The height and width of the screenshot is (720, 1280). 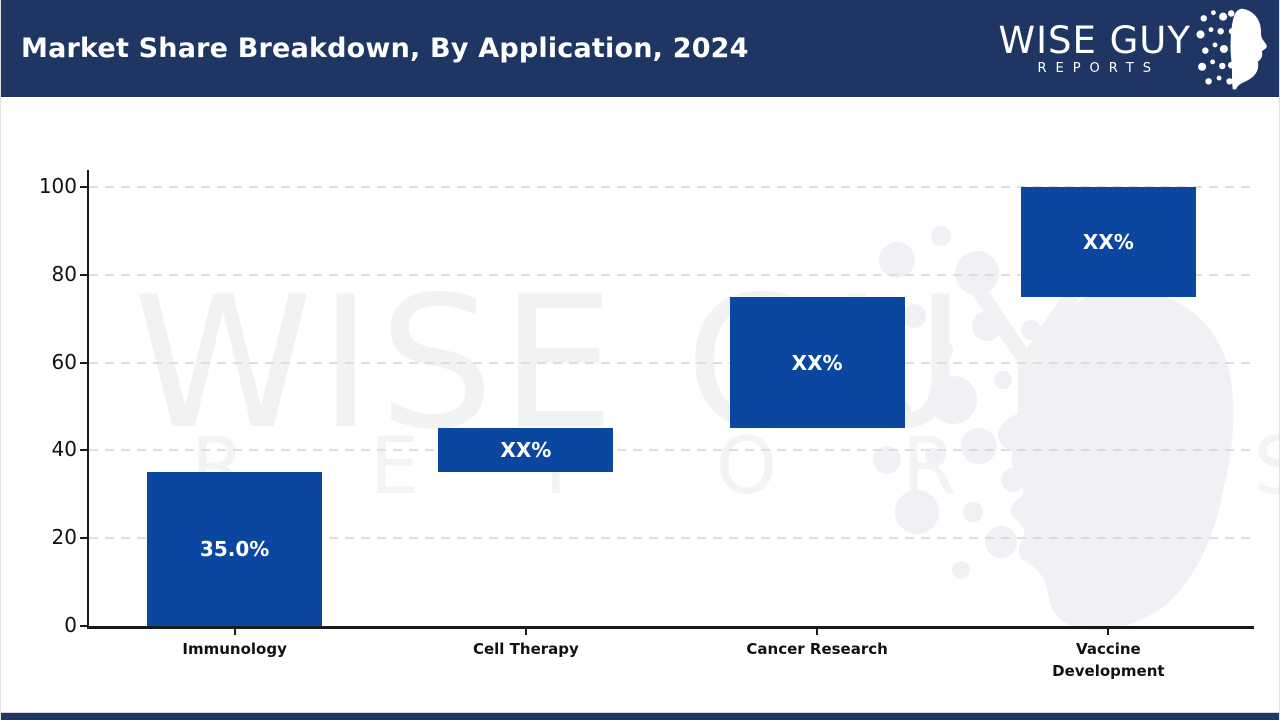 I want to click on logo-text: WISE GUY REPORTS, so click(x=1094, y=47).